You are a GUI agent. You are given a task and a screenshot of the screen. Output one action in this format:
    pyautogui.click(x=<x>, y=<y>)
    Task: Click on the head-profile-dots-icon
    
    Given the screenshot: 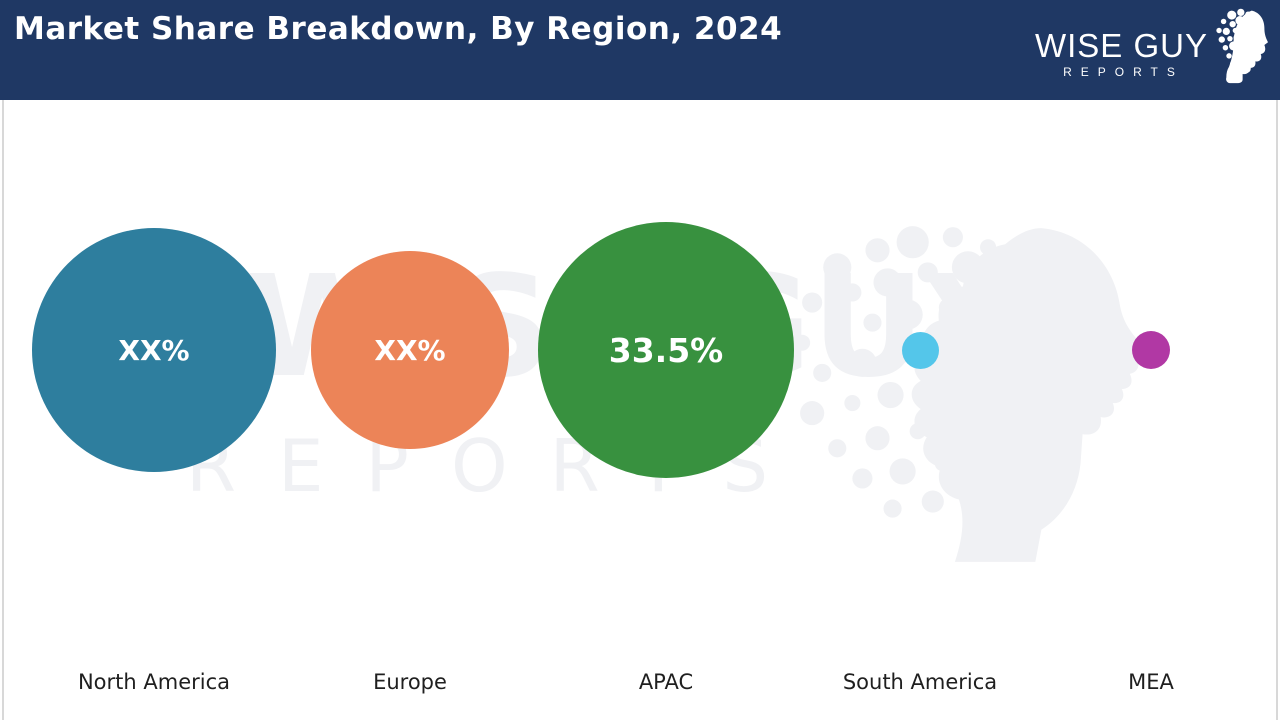 What is the action you would take?
    pyautogui.click(x=1242, y=46)
    